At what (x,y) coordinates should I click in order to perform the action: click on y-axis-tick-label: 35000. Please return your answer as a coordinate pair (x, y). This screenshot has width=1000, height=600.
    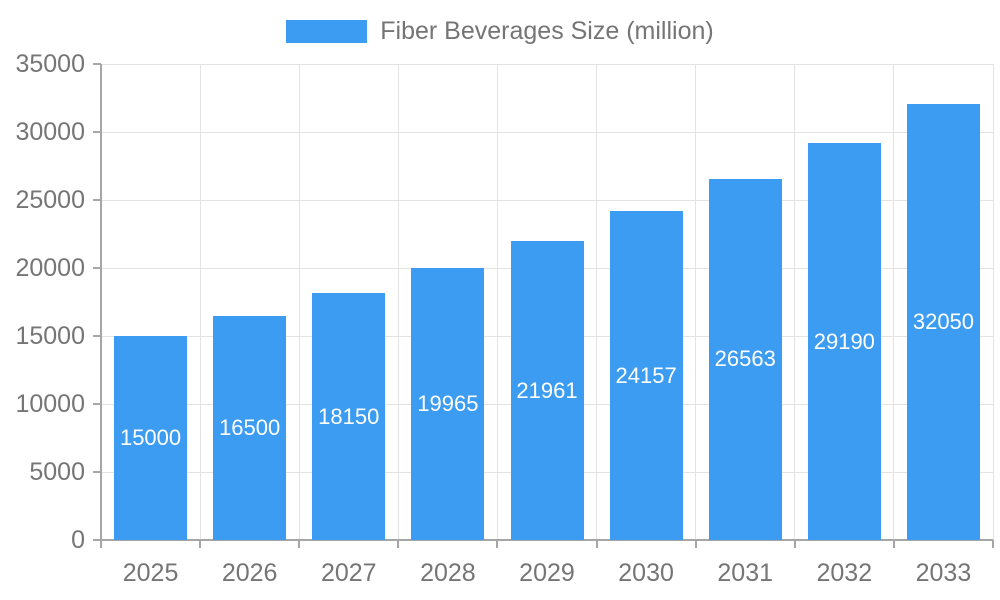
    Looking at the image, I should click on (50, 64).